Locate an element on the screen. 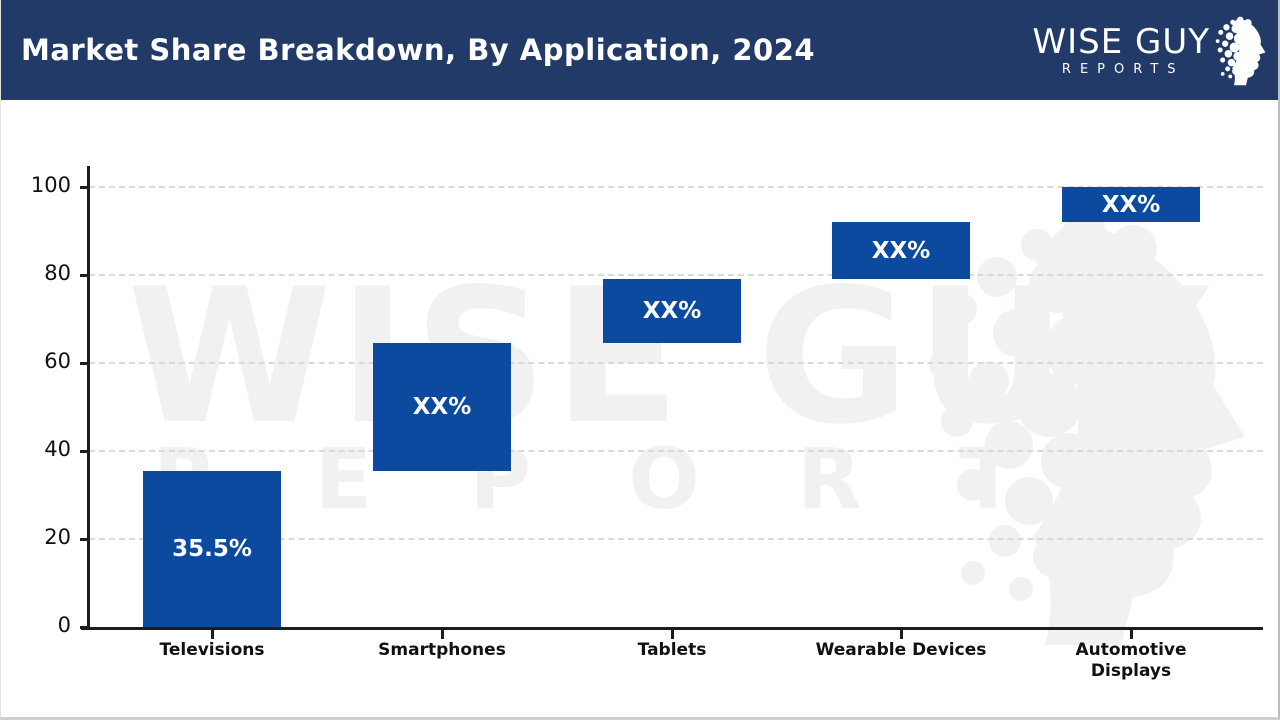 The image size is (1280, 720). category-label-tablets: Tablets is located at coordinates (672, 650).